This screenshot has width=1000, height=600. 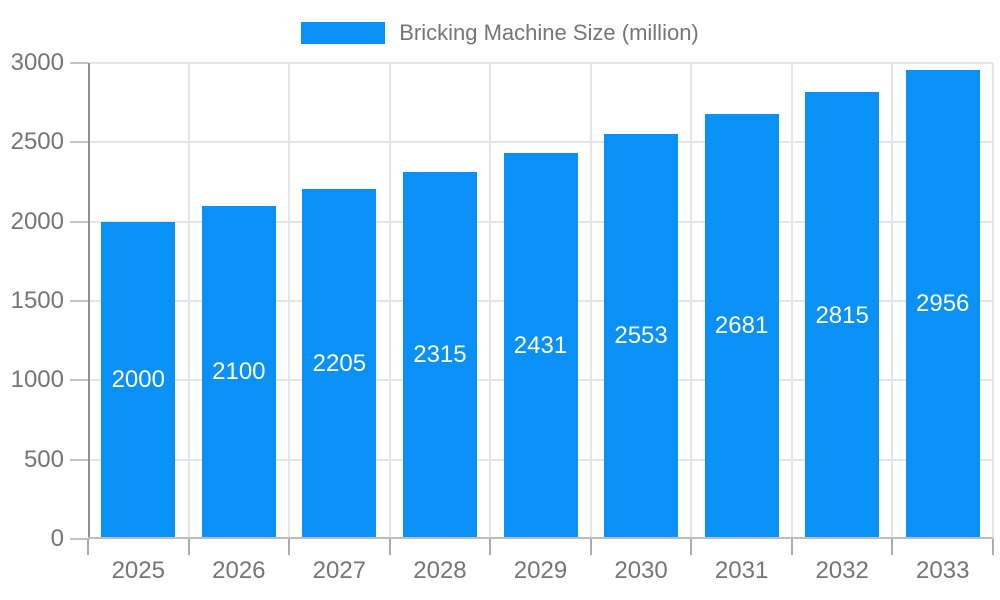 I want to click on bar-2032: 2815, so click(x=842, y=315).